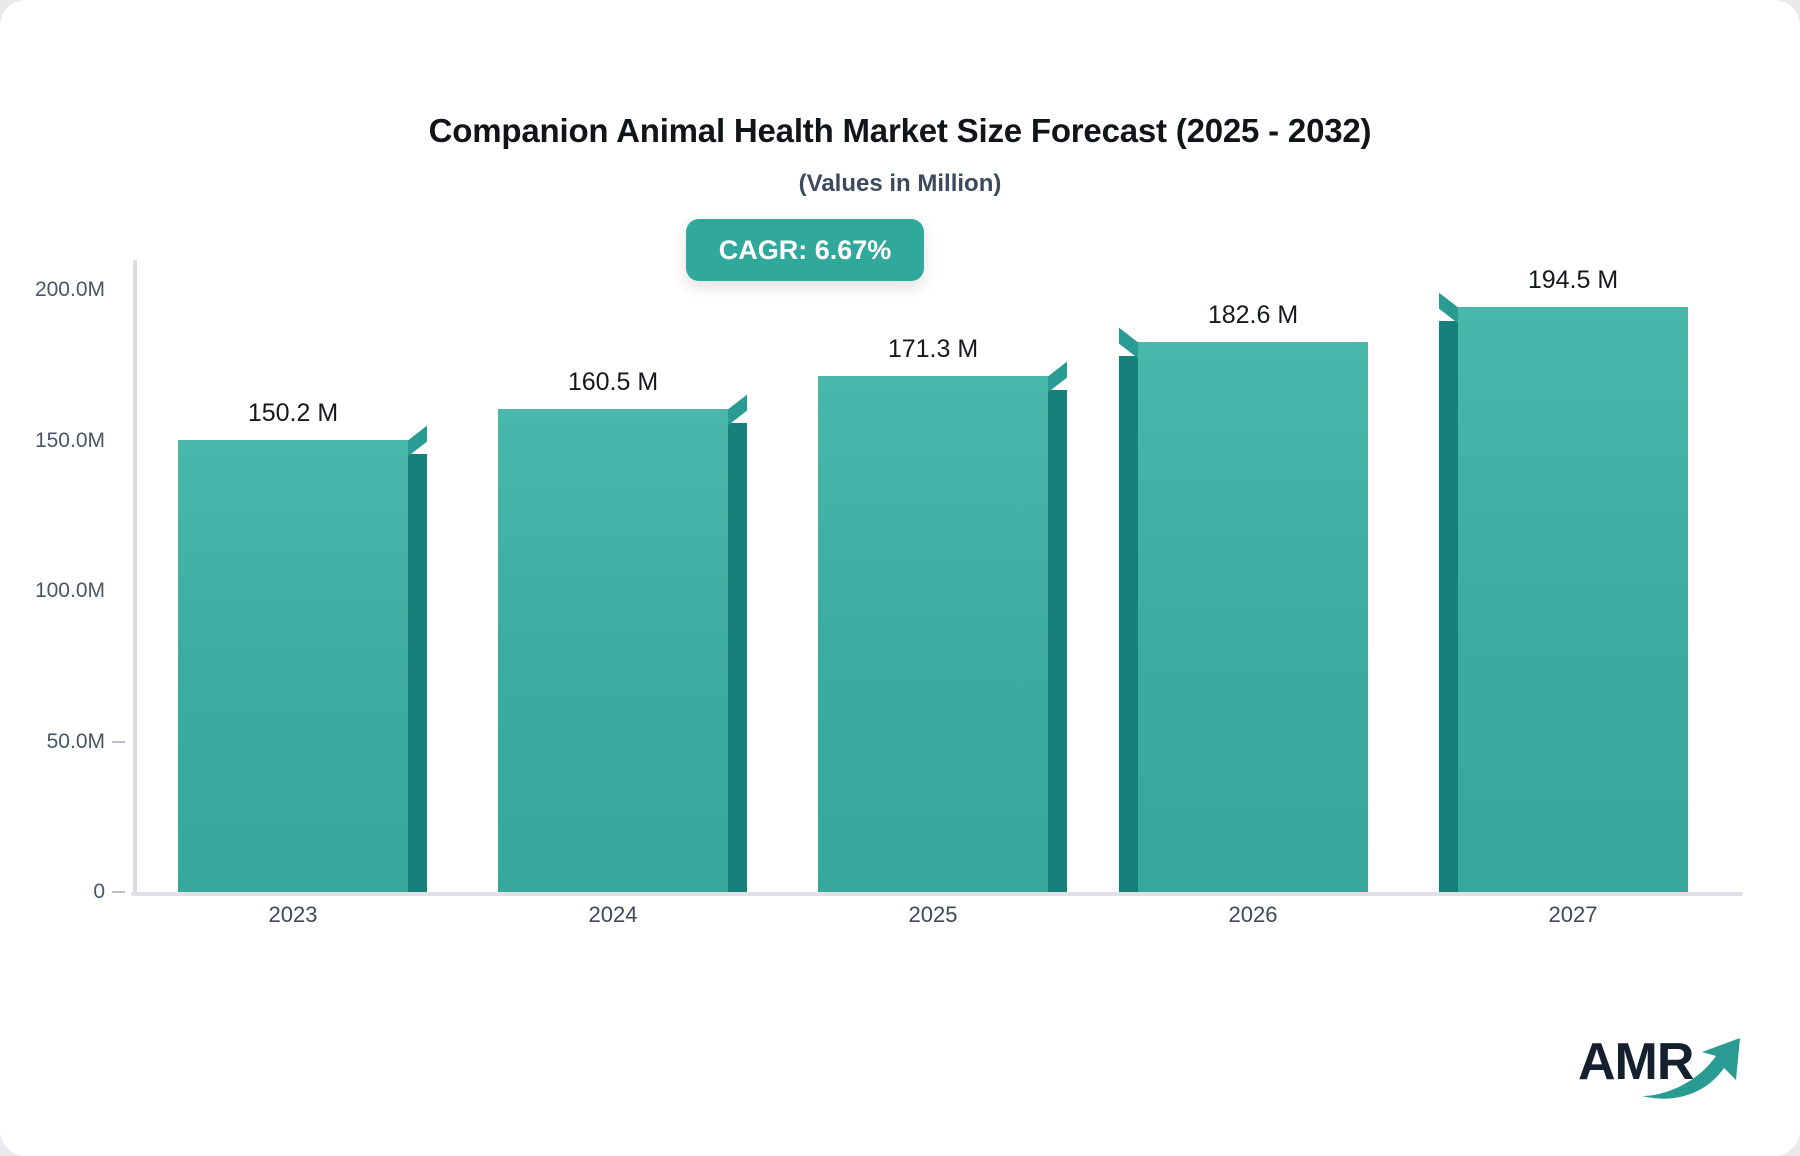  What do you see at coordinates (69, 289) in the screenshot?
I see `y-axis-tick-200: 200.0M` at bounding box center [69, 289].